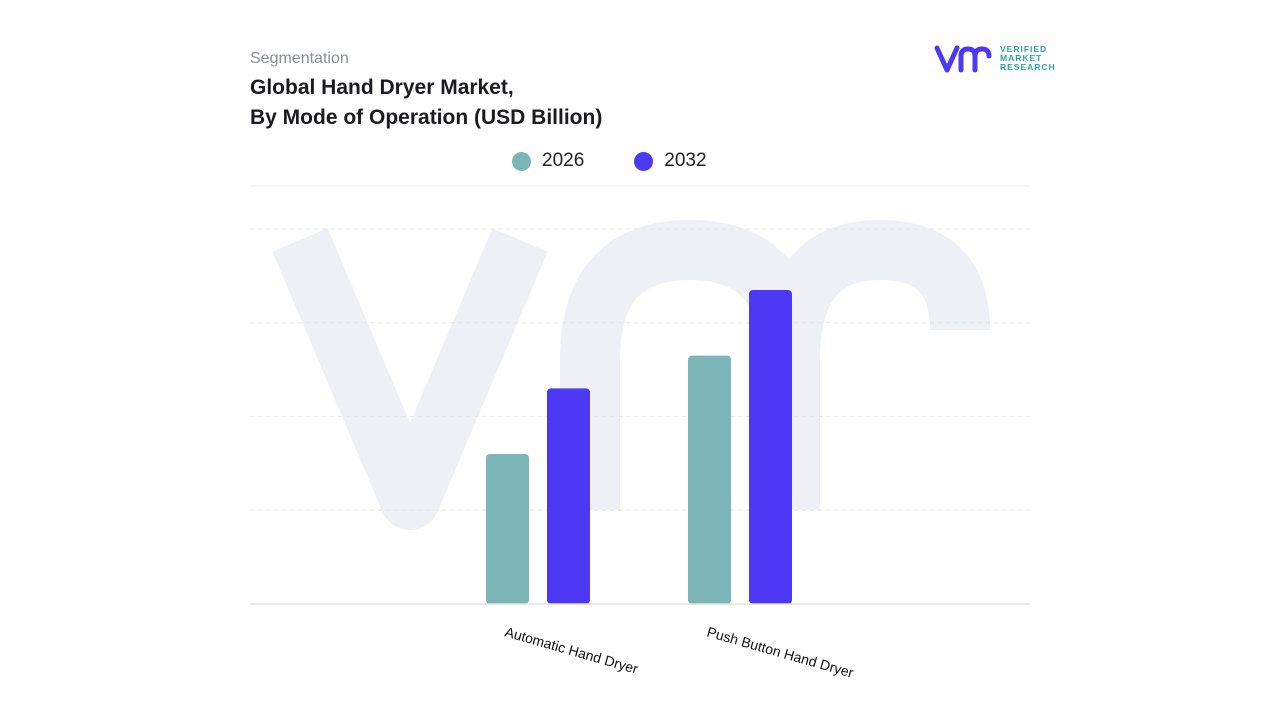 The width and height of the screenshot is (1280, 720). I want to click on x-tick-label: Automatic Hand Dryer, so click(571, 650).